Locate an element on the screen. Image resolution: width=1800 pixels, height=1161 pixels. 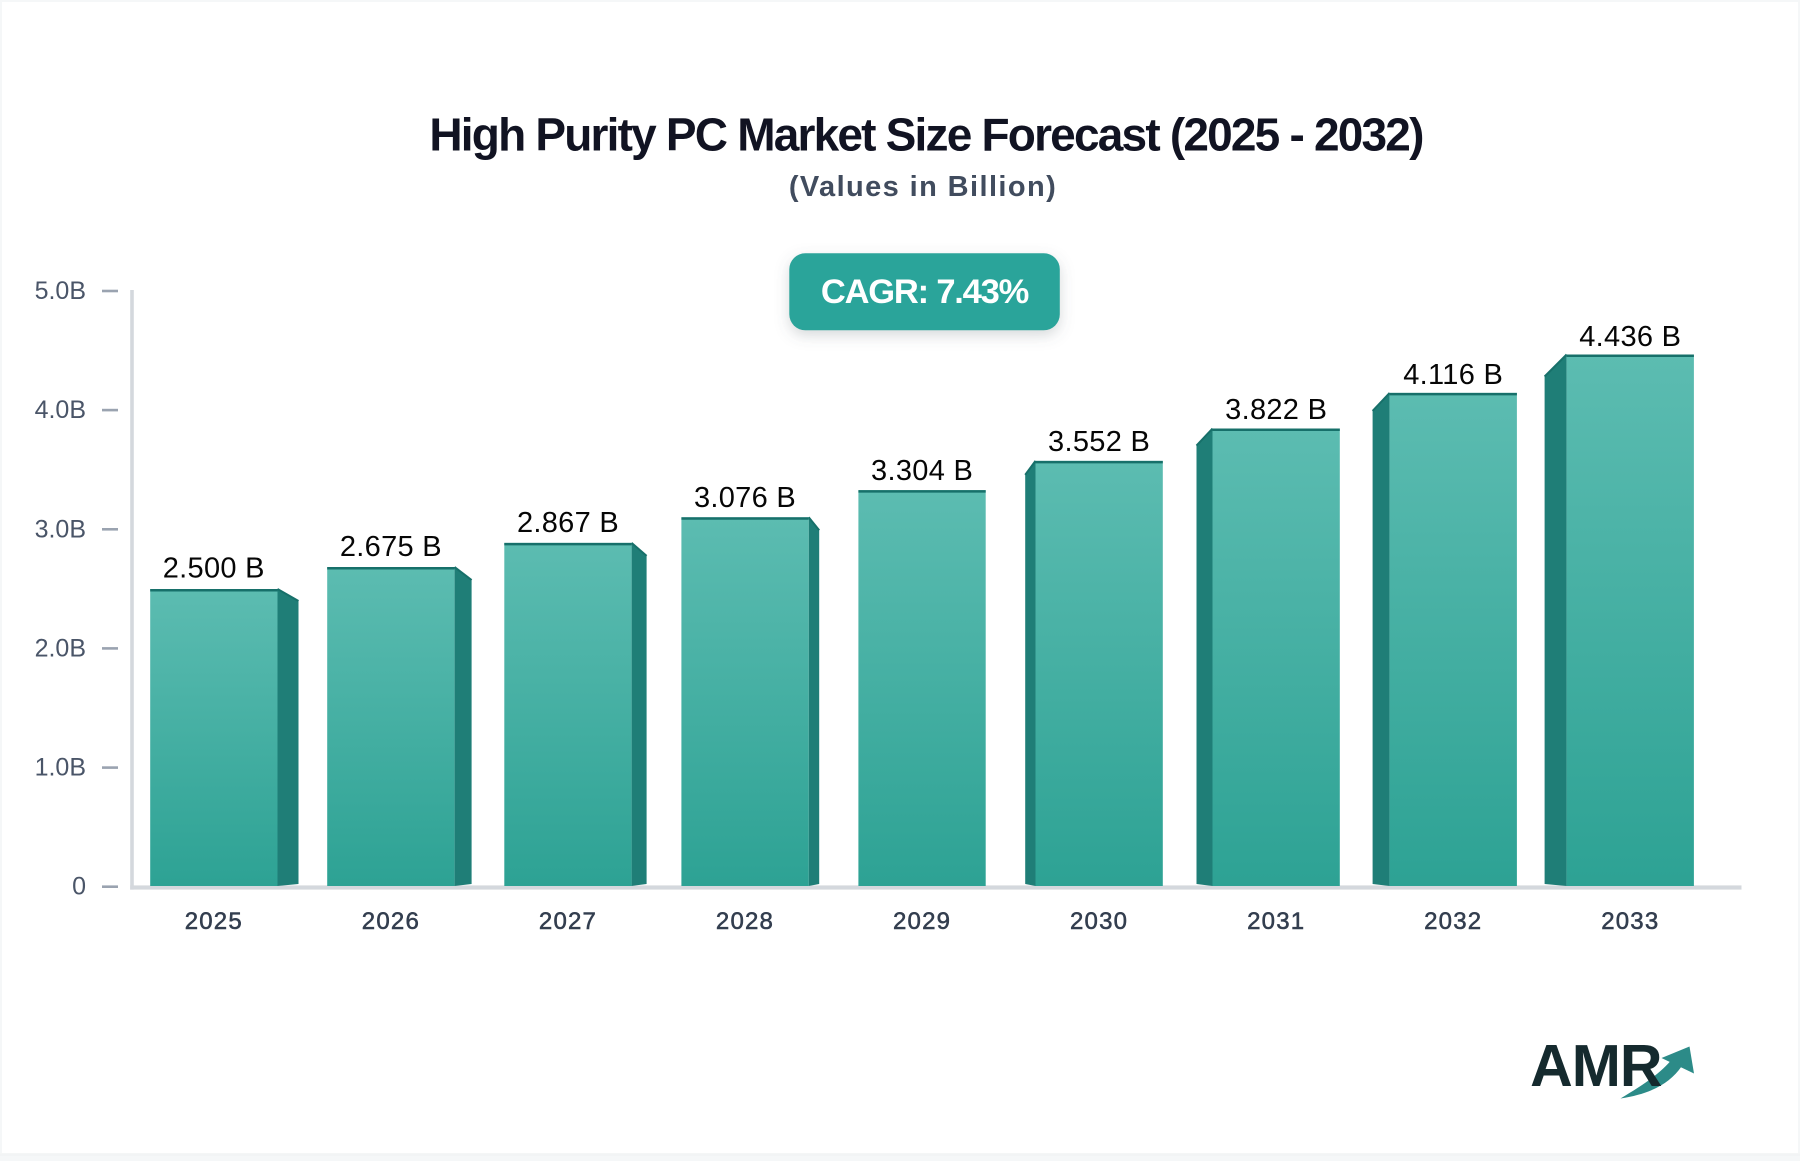
svg-text: 2030 is located at coordinates (1099, 921).